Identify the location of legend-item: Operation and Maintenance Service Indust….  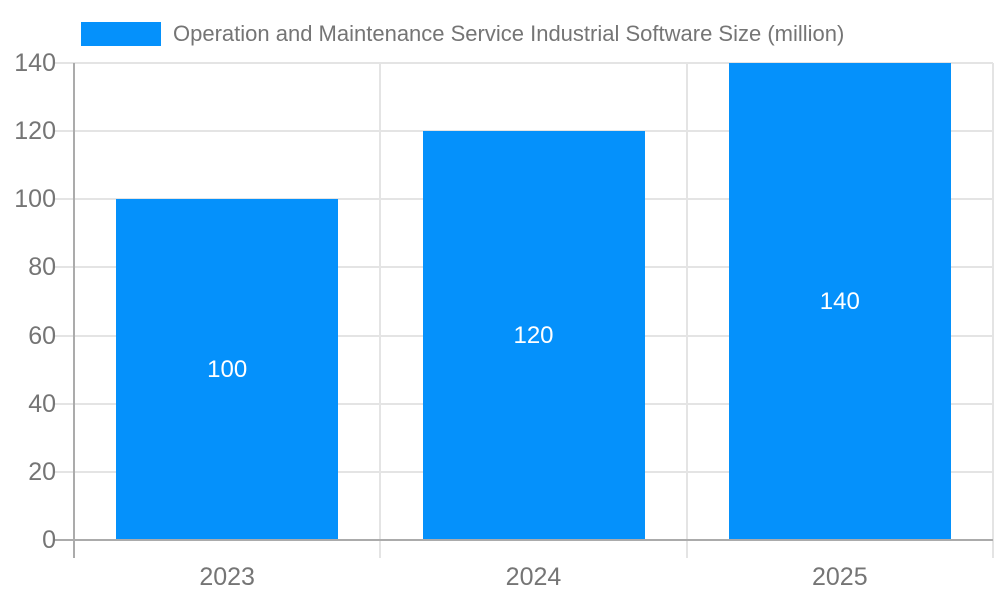
(462, 34).